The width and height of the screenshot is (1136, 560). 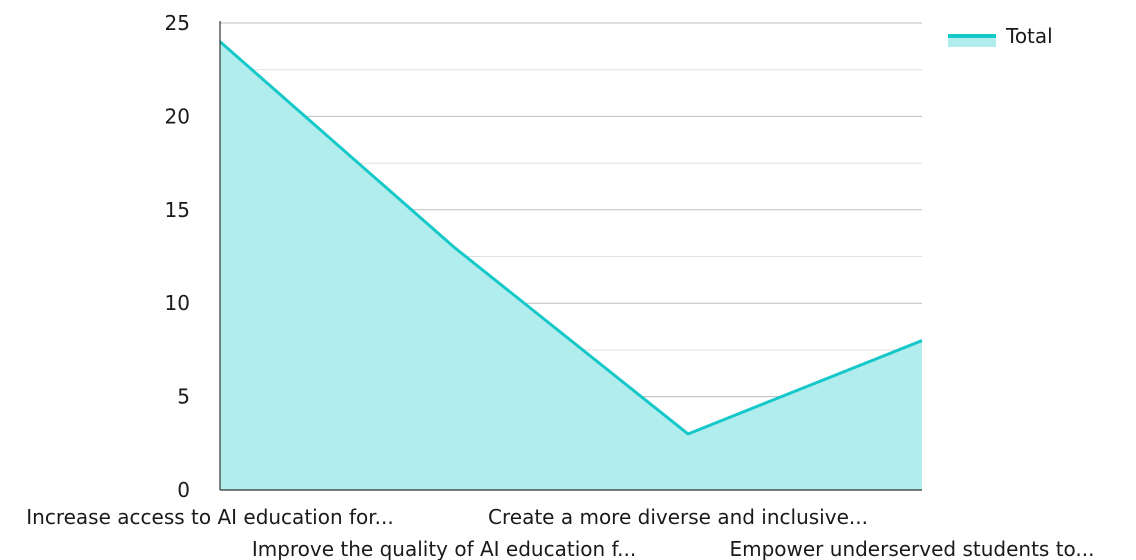 What do you see at coordinates (1029, 36) in the screenshot?
I see `legend-label-total: Total` at bounding box center [1029, 36].